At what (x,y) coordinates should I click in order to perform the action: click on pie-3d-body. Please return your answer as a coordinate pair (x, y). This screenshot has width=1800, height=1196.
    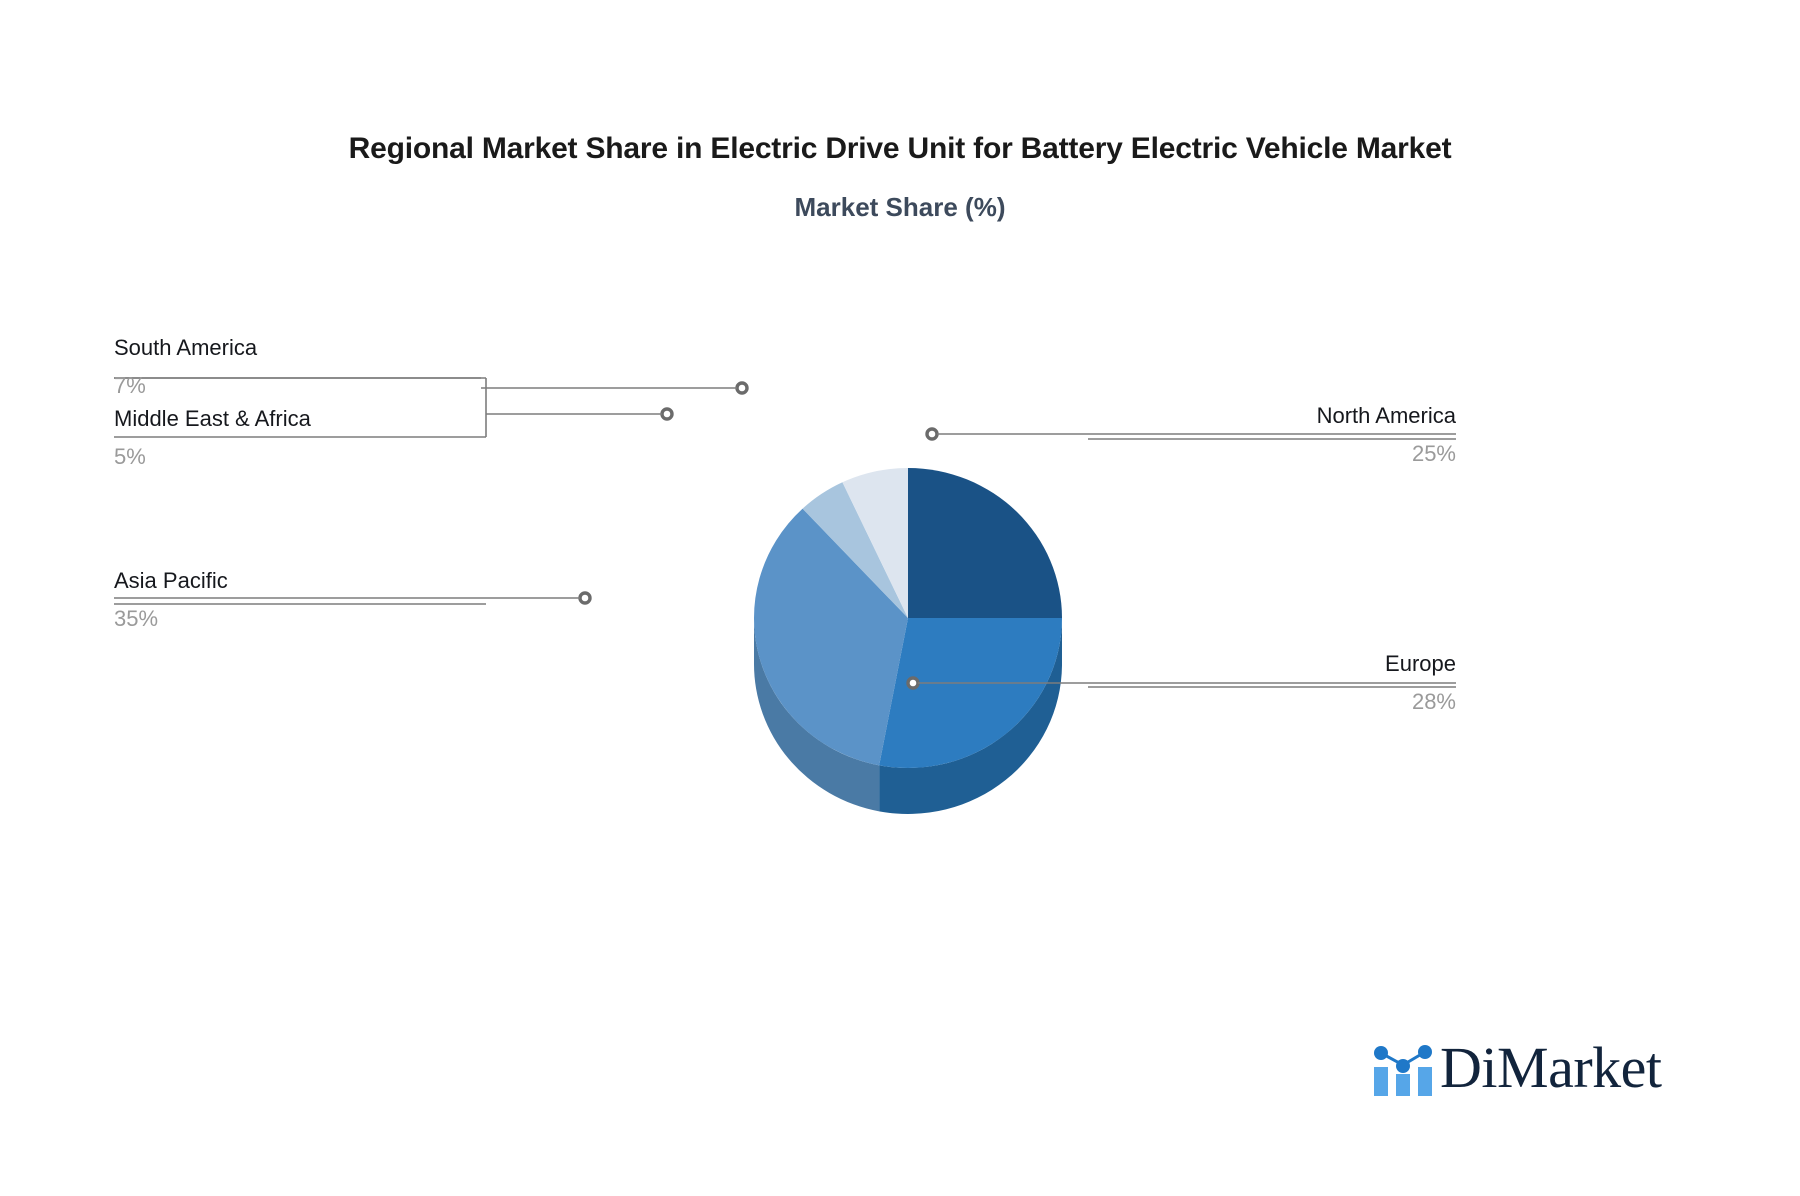
    Looking at the image, I should click on (908, 641).